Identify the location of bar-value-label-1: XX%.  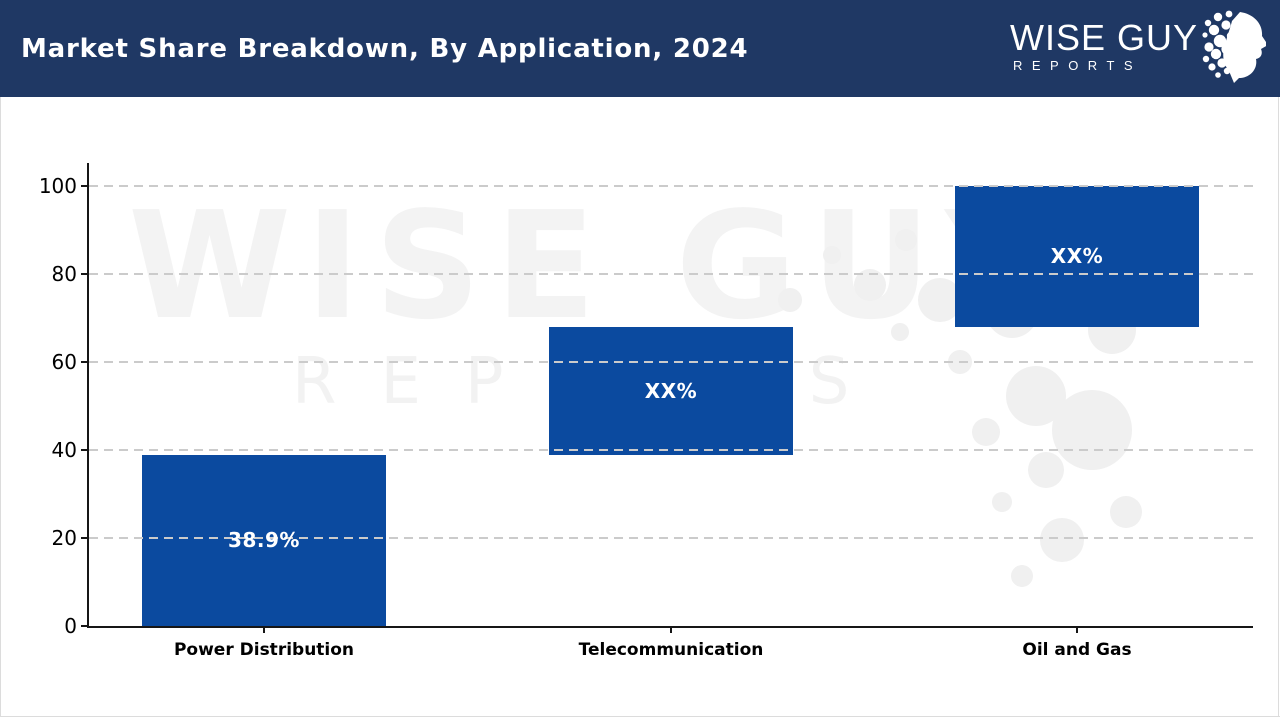
(671, 390).